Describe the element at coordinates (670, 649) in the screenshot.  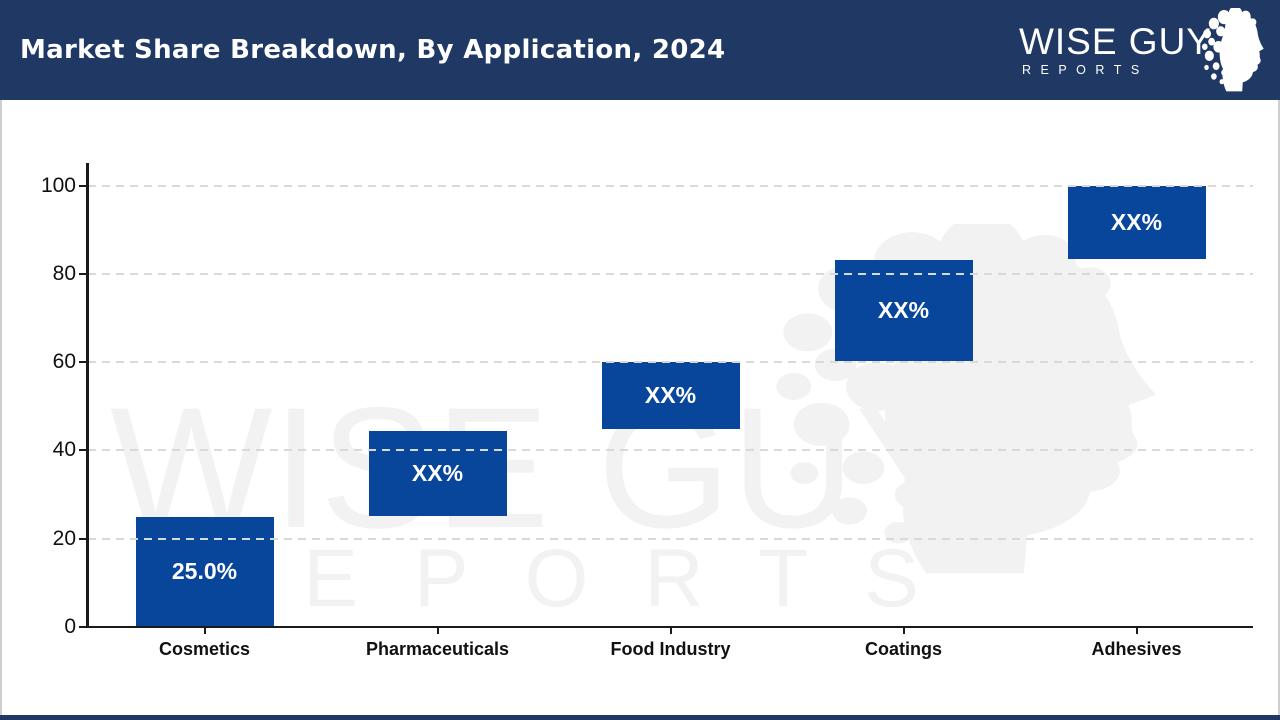
I see `x-axis-label: Food Industry` at that location.